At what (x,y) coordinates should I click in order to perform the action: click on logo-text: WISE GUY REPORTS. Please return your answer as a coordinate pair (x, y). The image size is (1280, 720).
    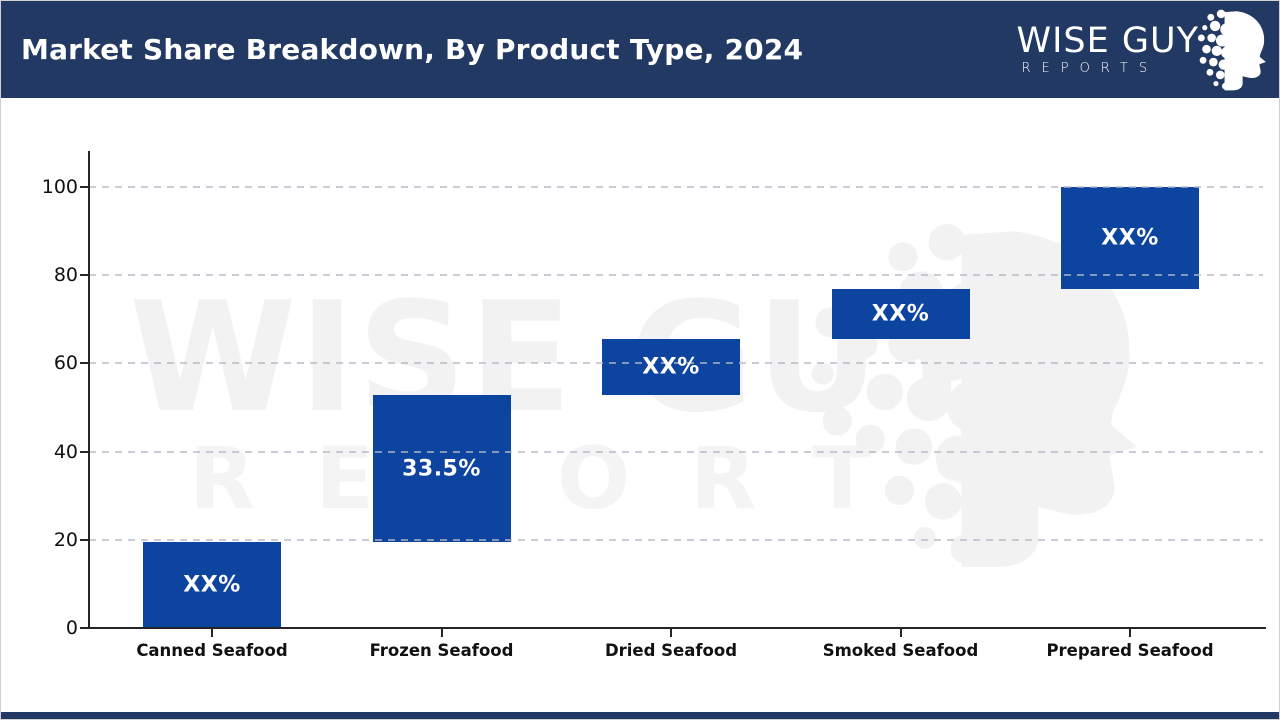
    Looking at the image, I should click on (1107, 48).